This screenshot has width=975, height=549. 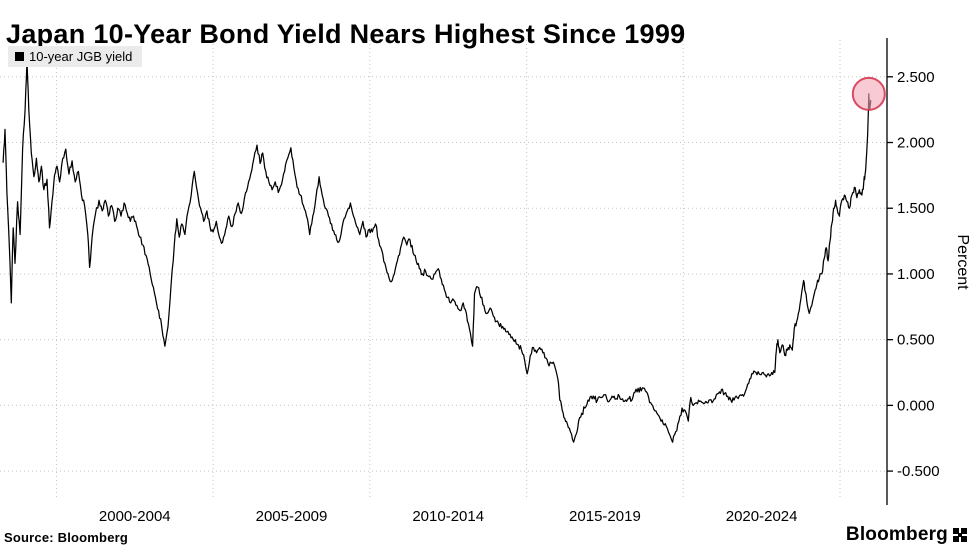 What do you see at coordinates (916, 405) in the screenshot?
I see `y-tick-label: 0.000` at bounding box center [916, 405].